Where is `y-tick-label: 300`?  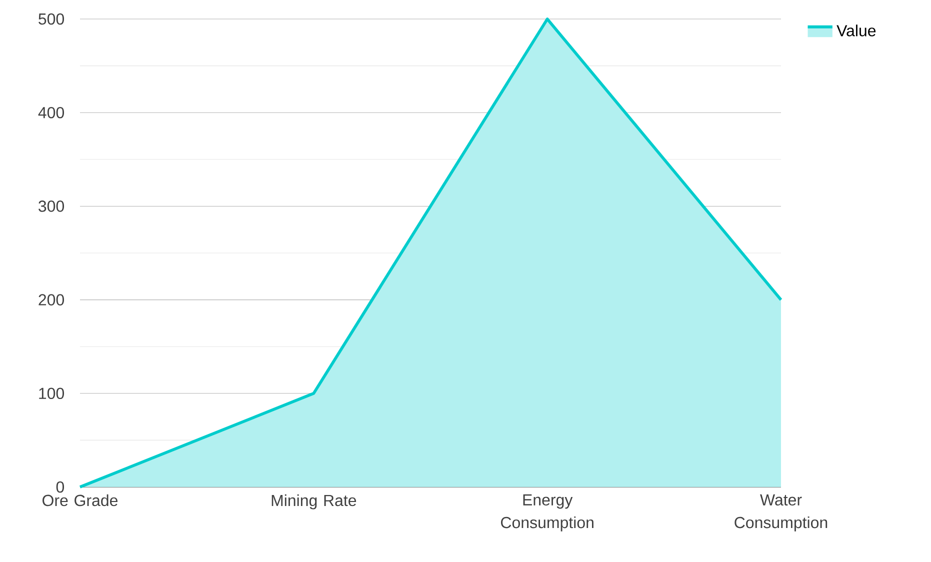 y-tick-label: 300 is located at coordinates (51, 206).